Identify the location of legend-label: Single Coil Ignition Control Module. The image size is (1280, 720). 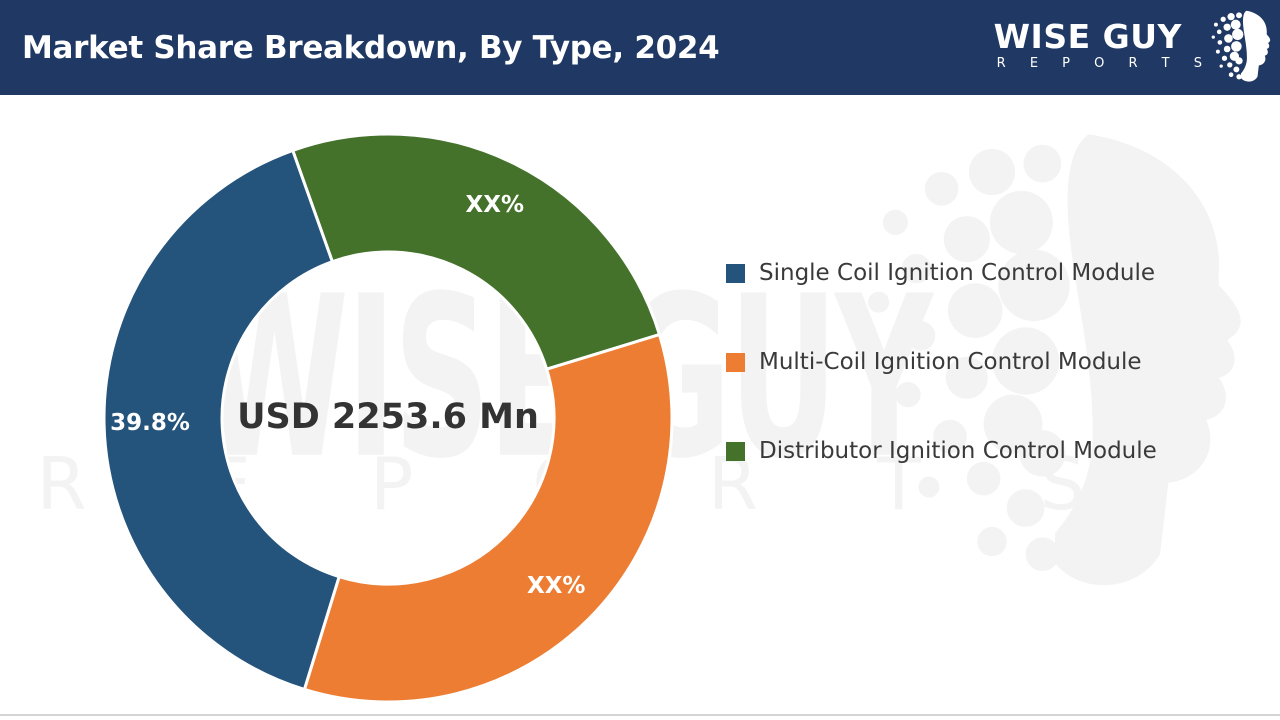
(957, 273).